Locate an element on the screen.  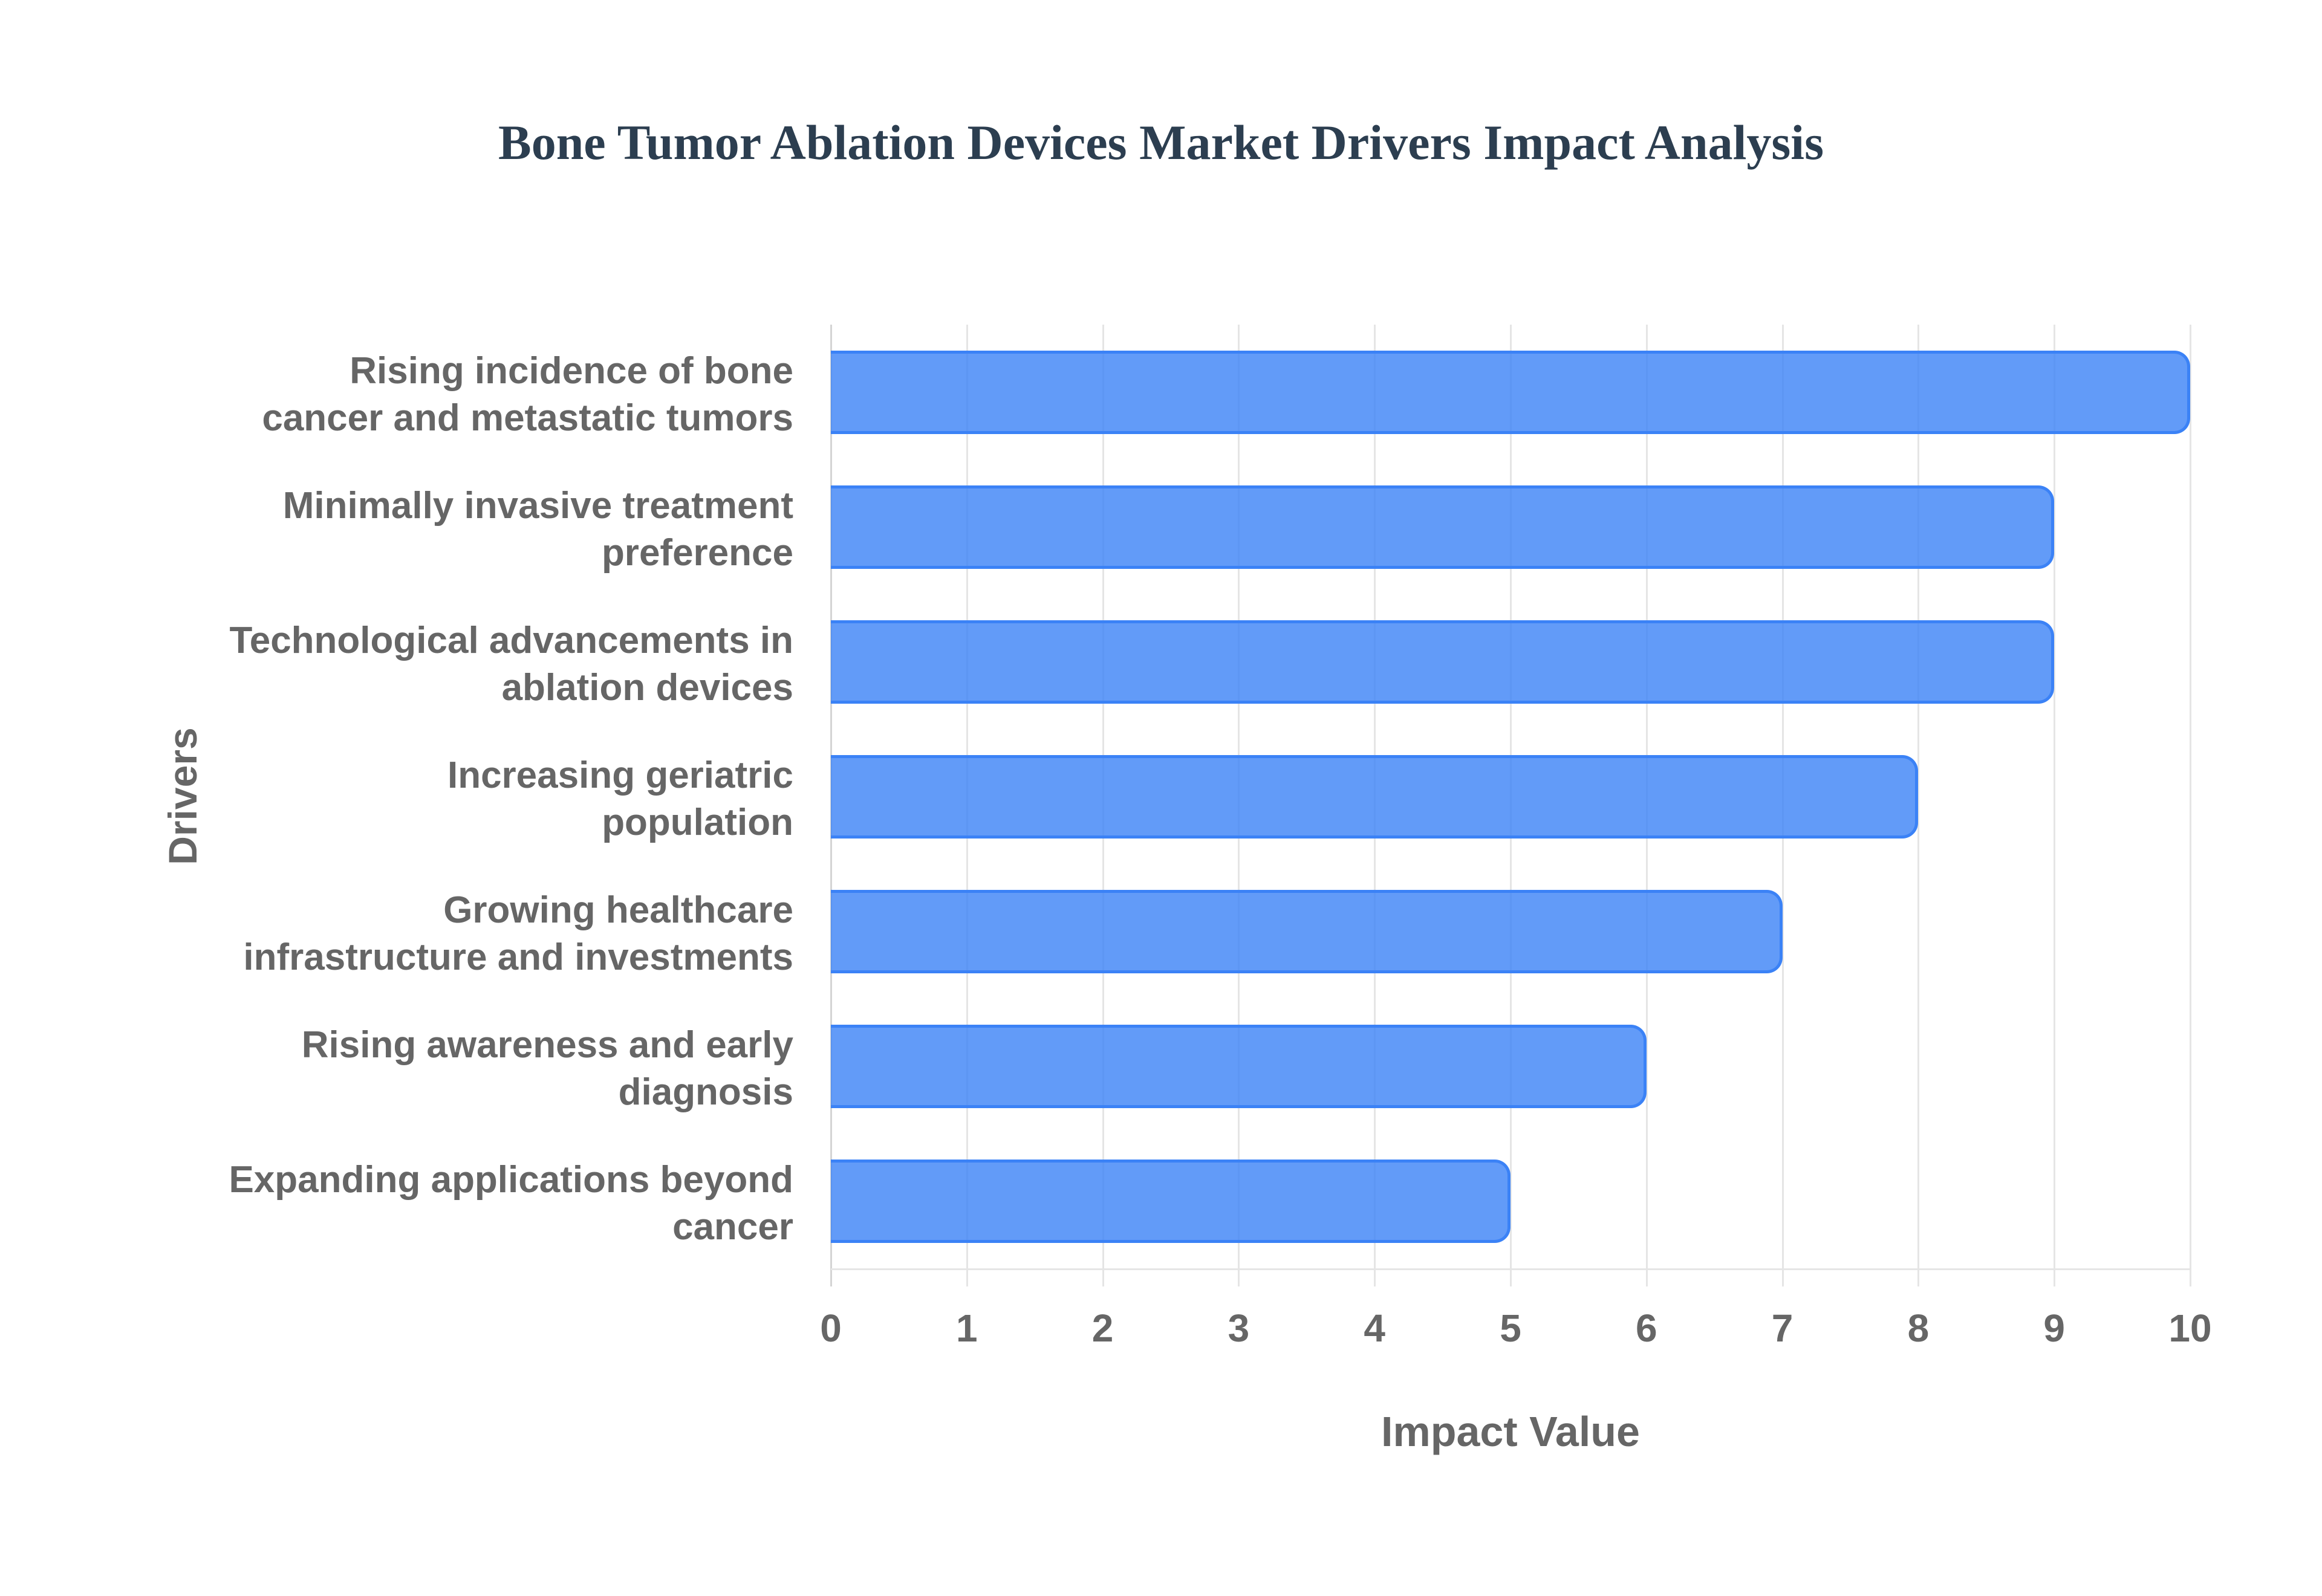
y-tick-label: Expanding applications beyond cancer is located at coordinates (491, 1203).